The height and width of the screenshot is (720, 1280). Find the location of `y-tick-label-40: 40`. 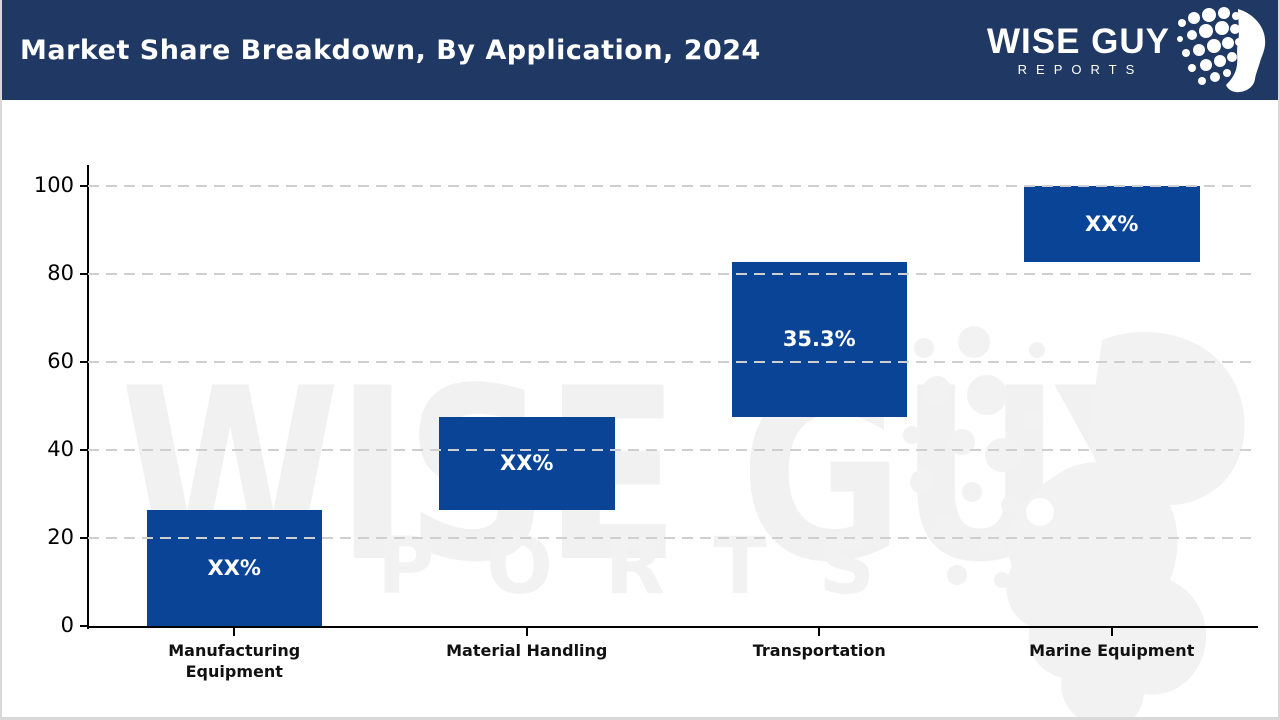

y-tick-label-40: 40 is located at coordinates (60, 449).